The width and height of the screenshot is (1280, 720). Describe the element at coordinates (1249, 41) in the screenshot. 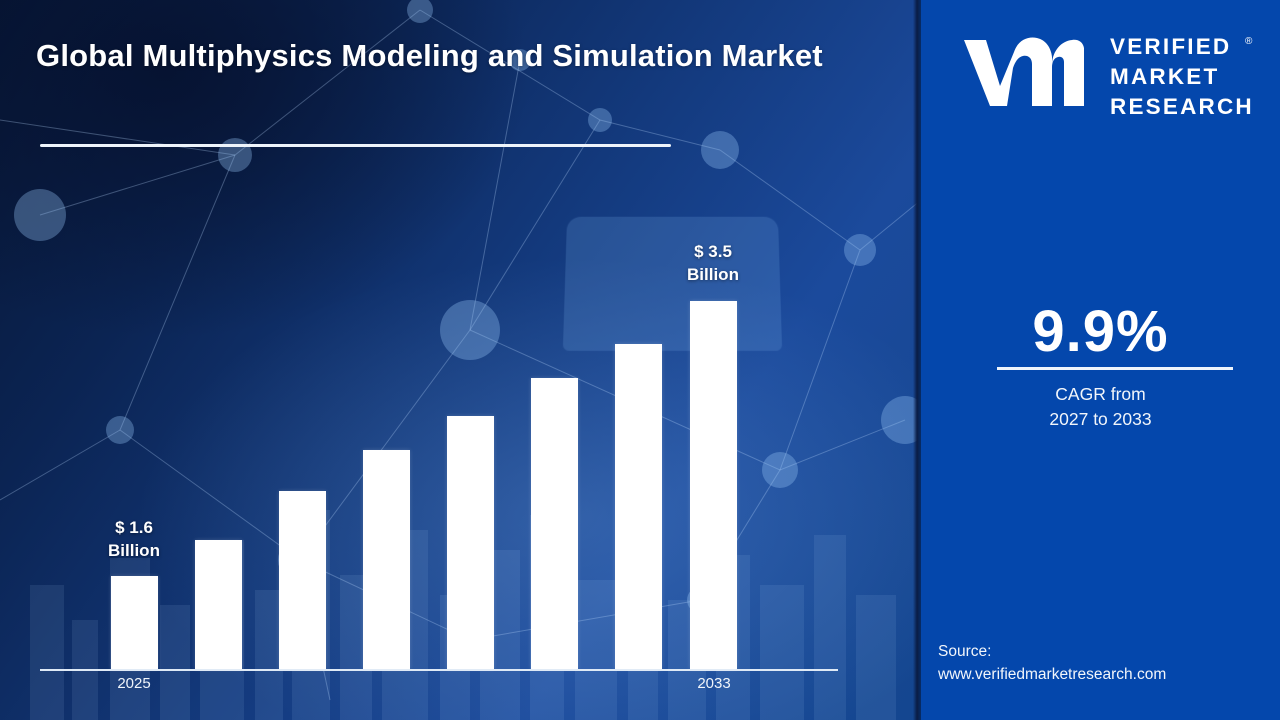

I see `registered-trademark-icon: ®` at that location.